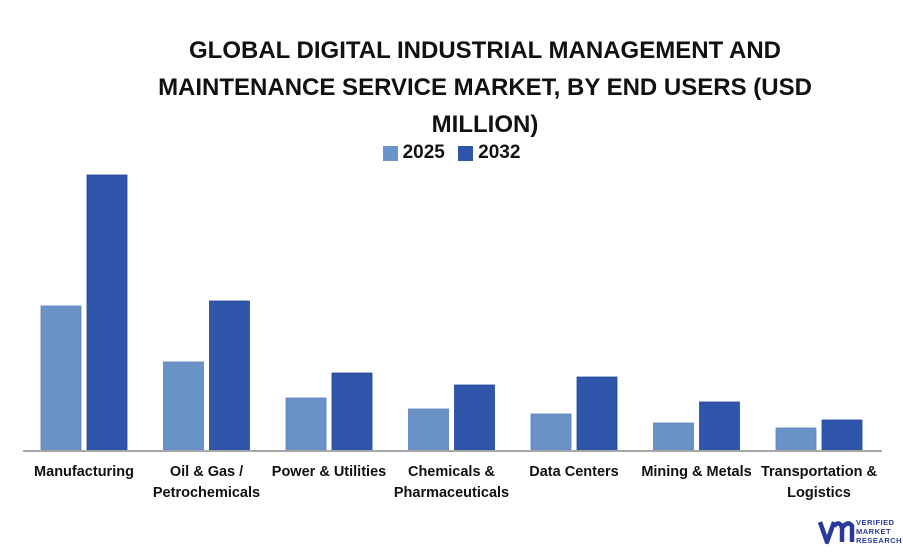 This screenshot has height=553, width=903. I want to click on x-tick-label: Mining & Metals, so click(696, 472).